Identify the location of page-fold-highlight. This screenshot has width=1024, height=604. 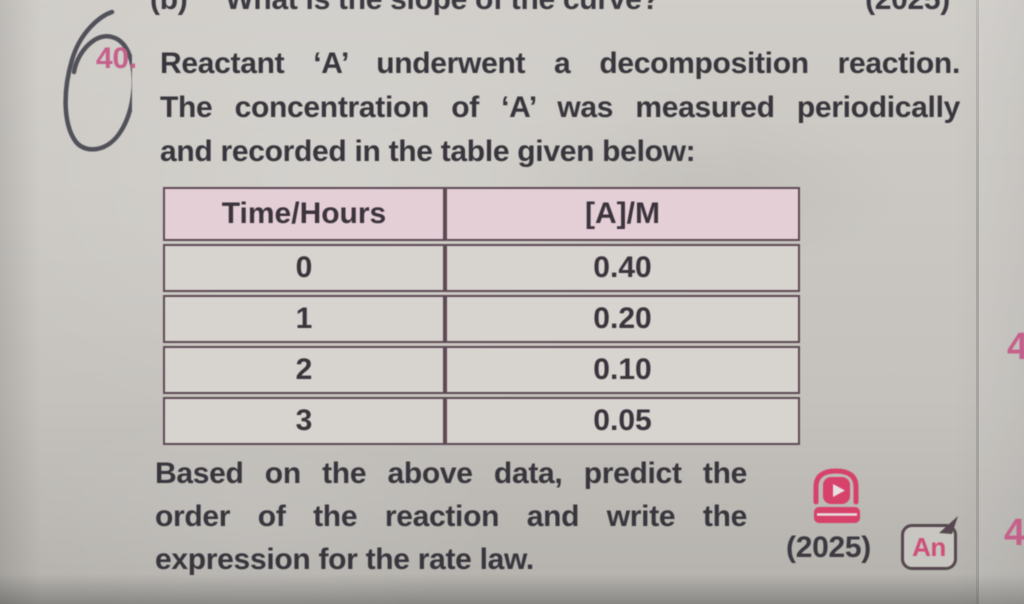
(1001, 302).